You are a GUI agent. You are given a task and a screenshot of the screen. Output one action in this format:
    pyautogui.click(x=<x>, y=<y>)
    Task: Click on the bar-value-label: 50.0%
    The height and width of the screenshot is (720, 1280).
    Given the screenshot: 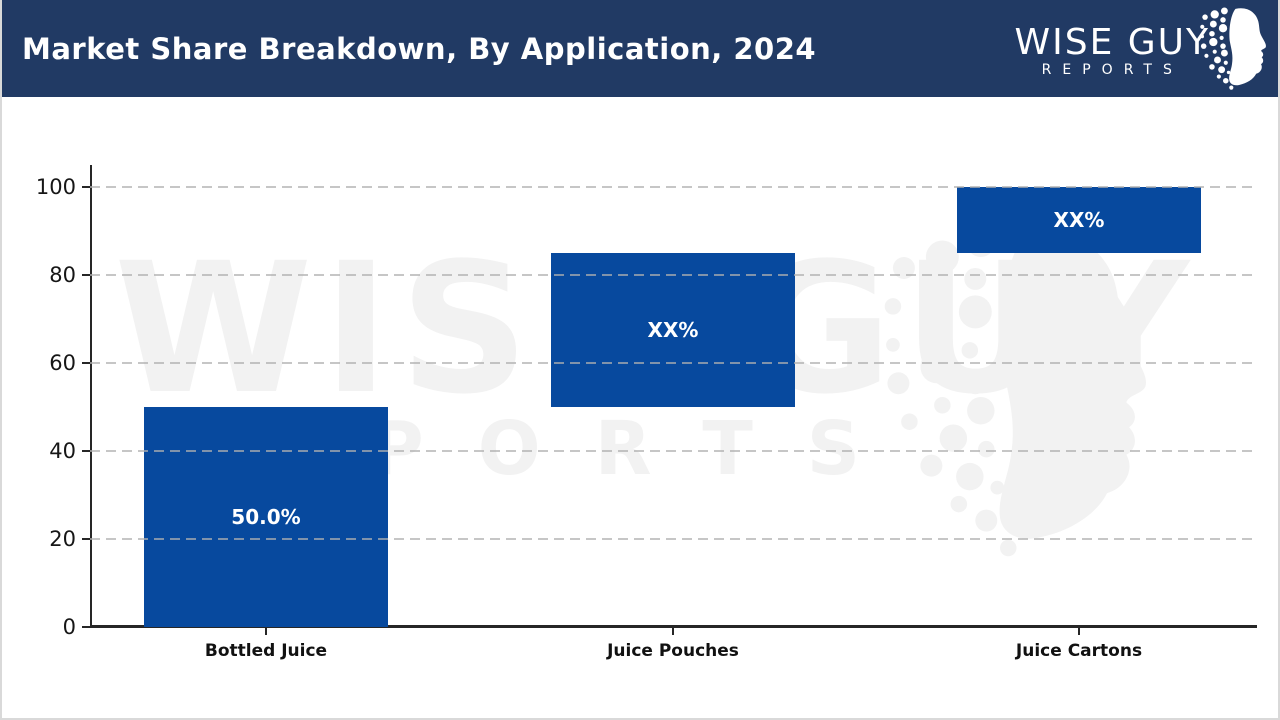 What is the action you would take?
    pyautogui.click(x=266, y=517)
    